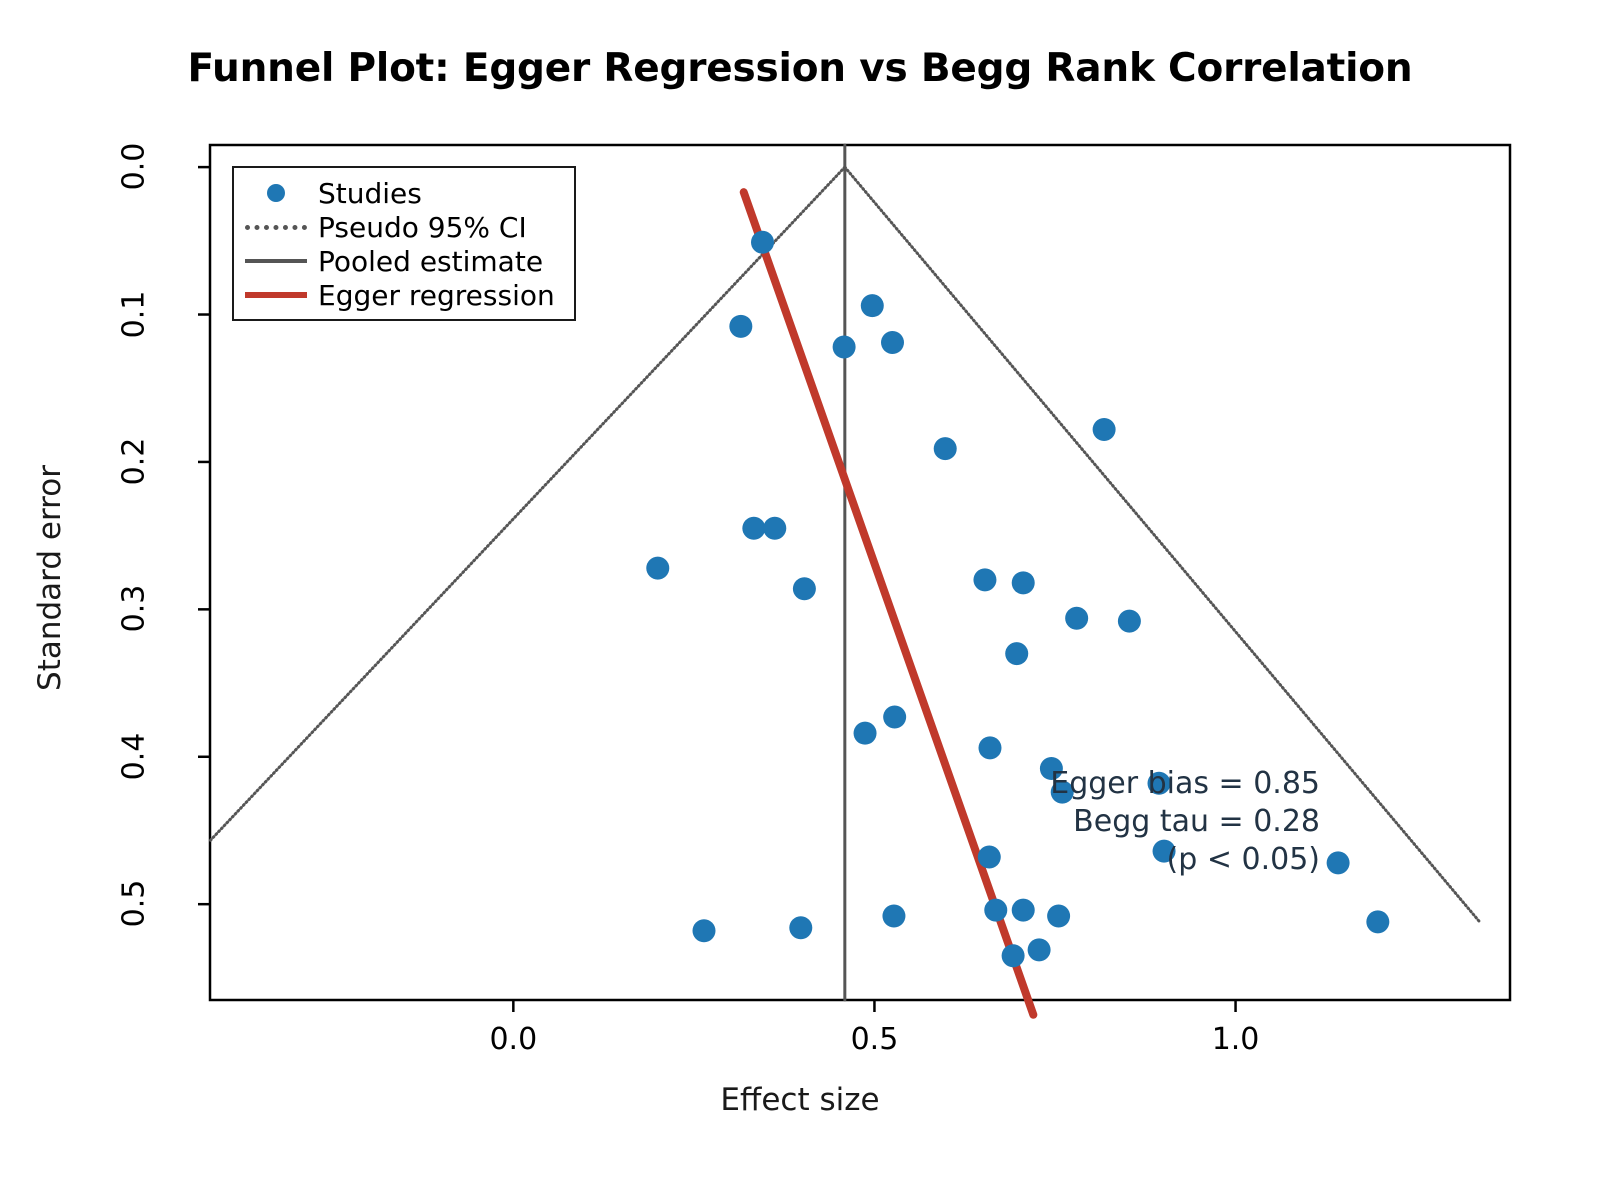 This screenshot has height=1200, width=1600. Describe the element at coordinates (1196, 821) in the screenshot. I see `annotation-begg-tau: Begg tau = 0.28` at that location.